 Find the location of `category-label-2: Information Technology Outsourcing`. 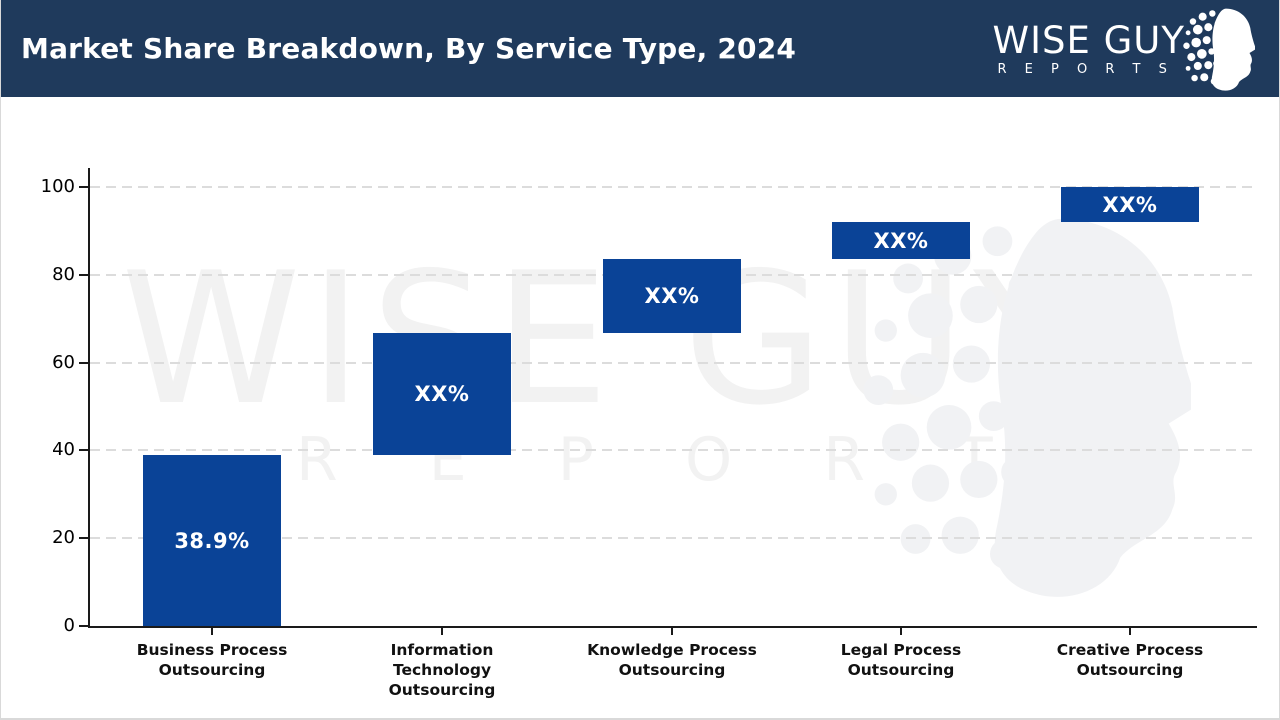

category-label-2: Information Technology Outsourcing is located at coordinates (442, 670).